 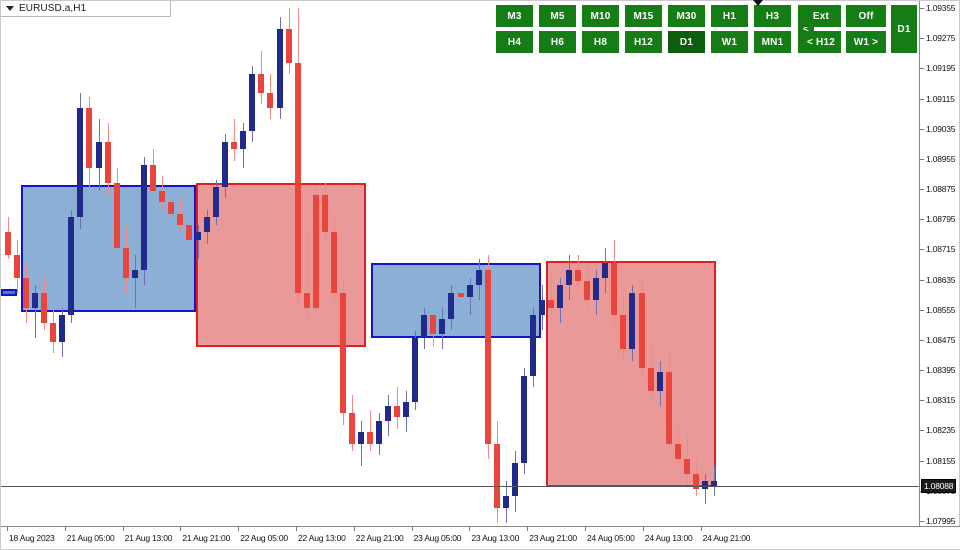 What do you see at coordinates (941, 460) in the screenshot?
I see `price-axis-label: 1.08155` at bounding box center [941, 460].